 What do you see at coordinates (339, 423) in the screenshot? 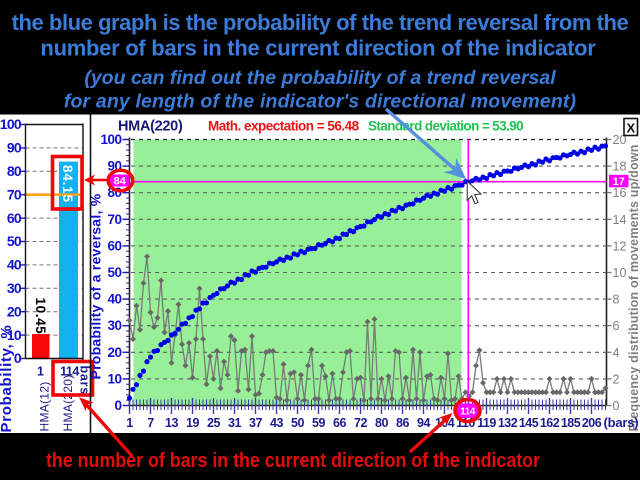
I see `svg-text: 66` at bounding box center [339, 423].